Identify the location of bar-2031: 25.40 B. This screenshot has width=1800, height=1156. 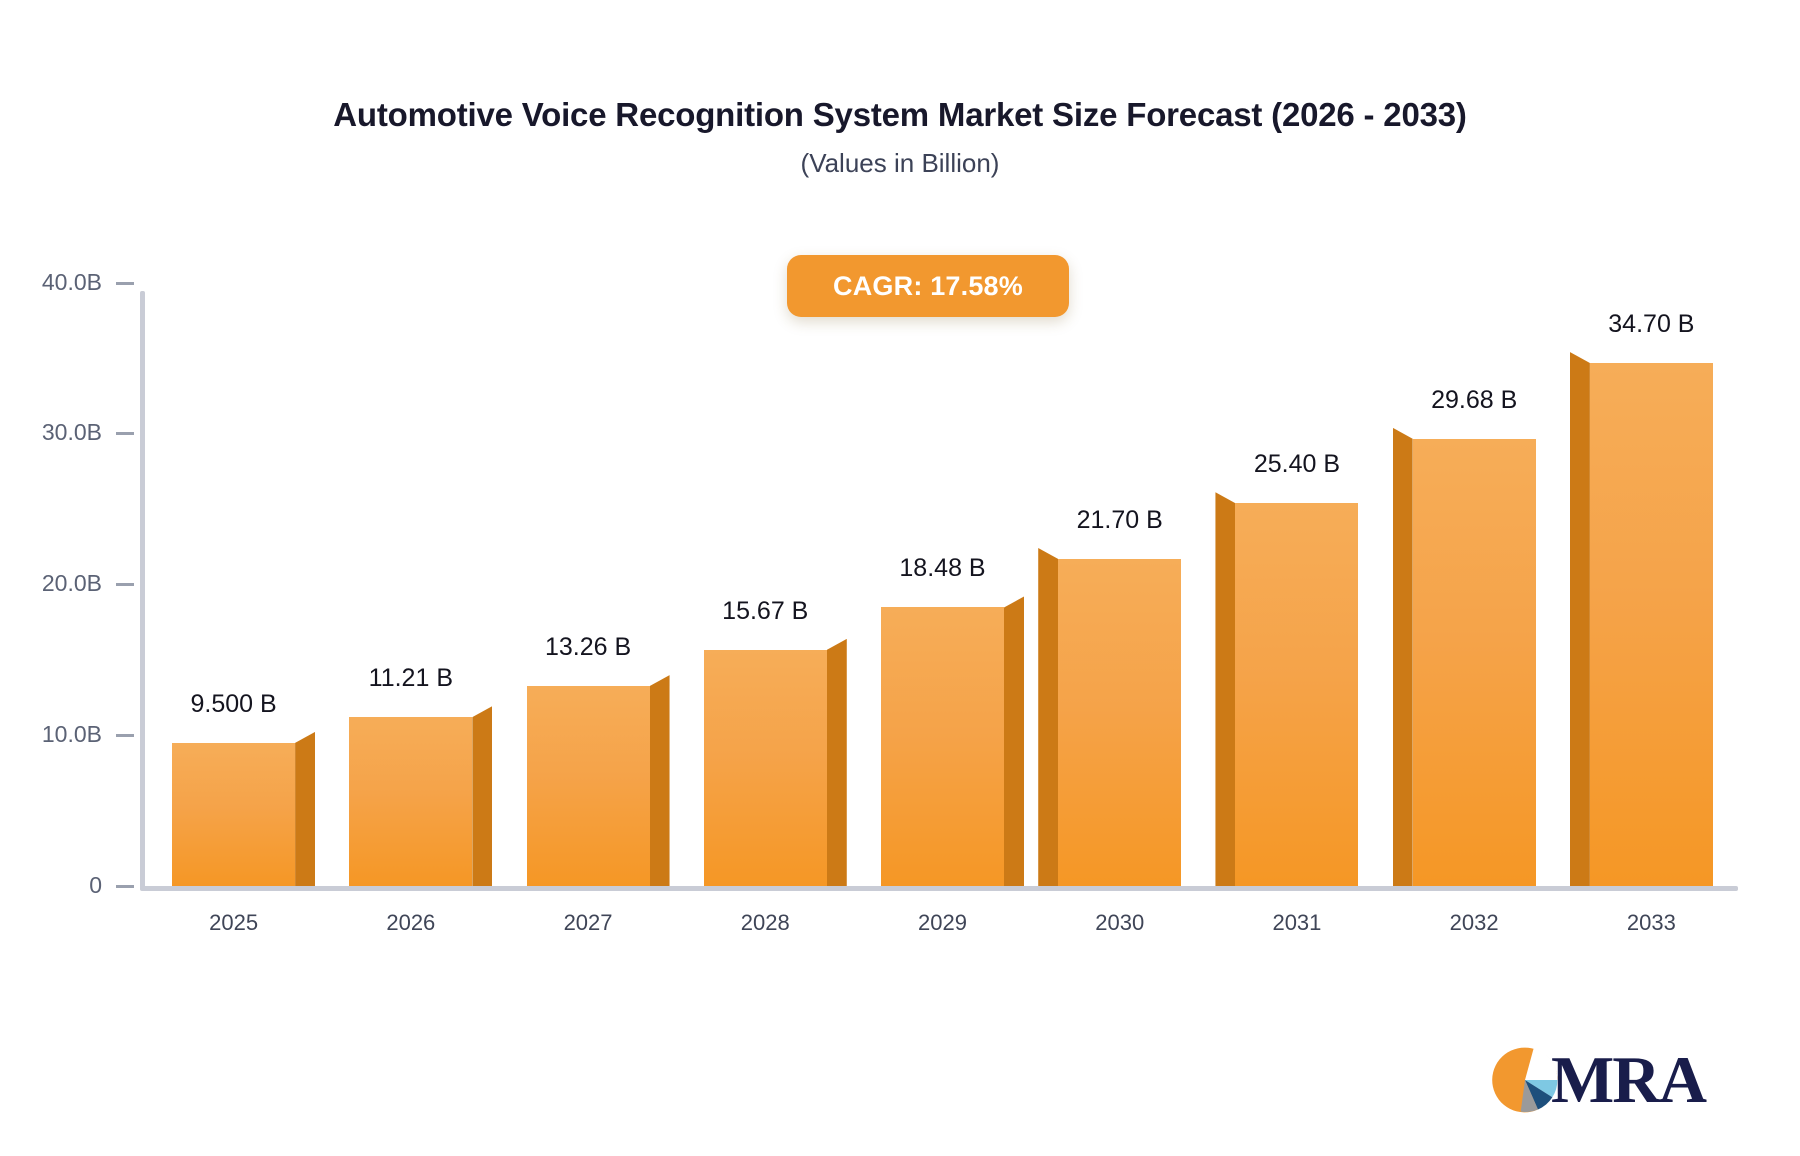
(1287, 669).